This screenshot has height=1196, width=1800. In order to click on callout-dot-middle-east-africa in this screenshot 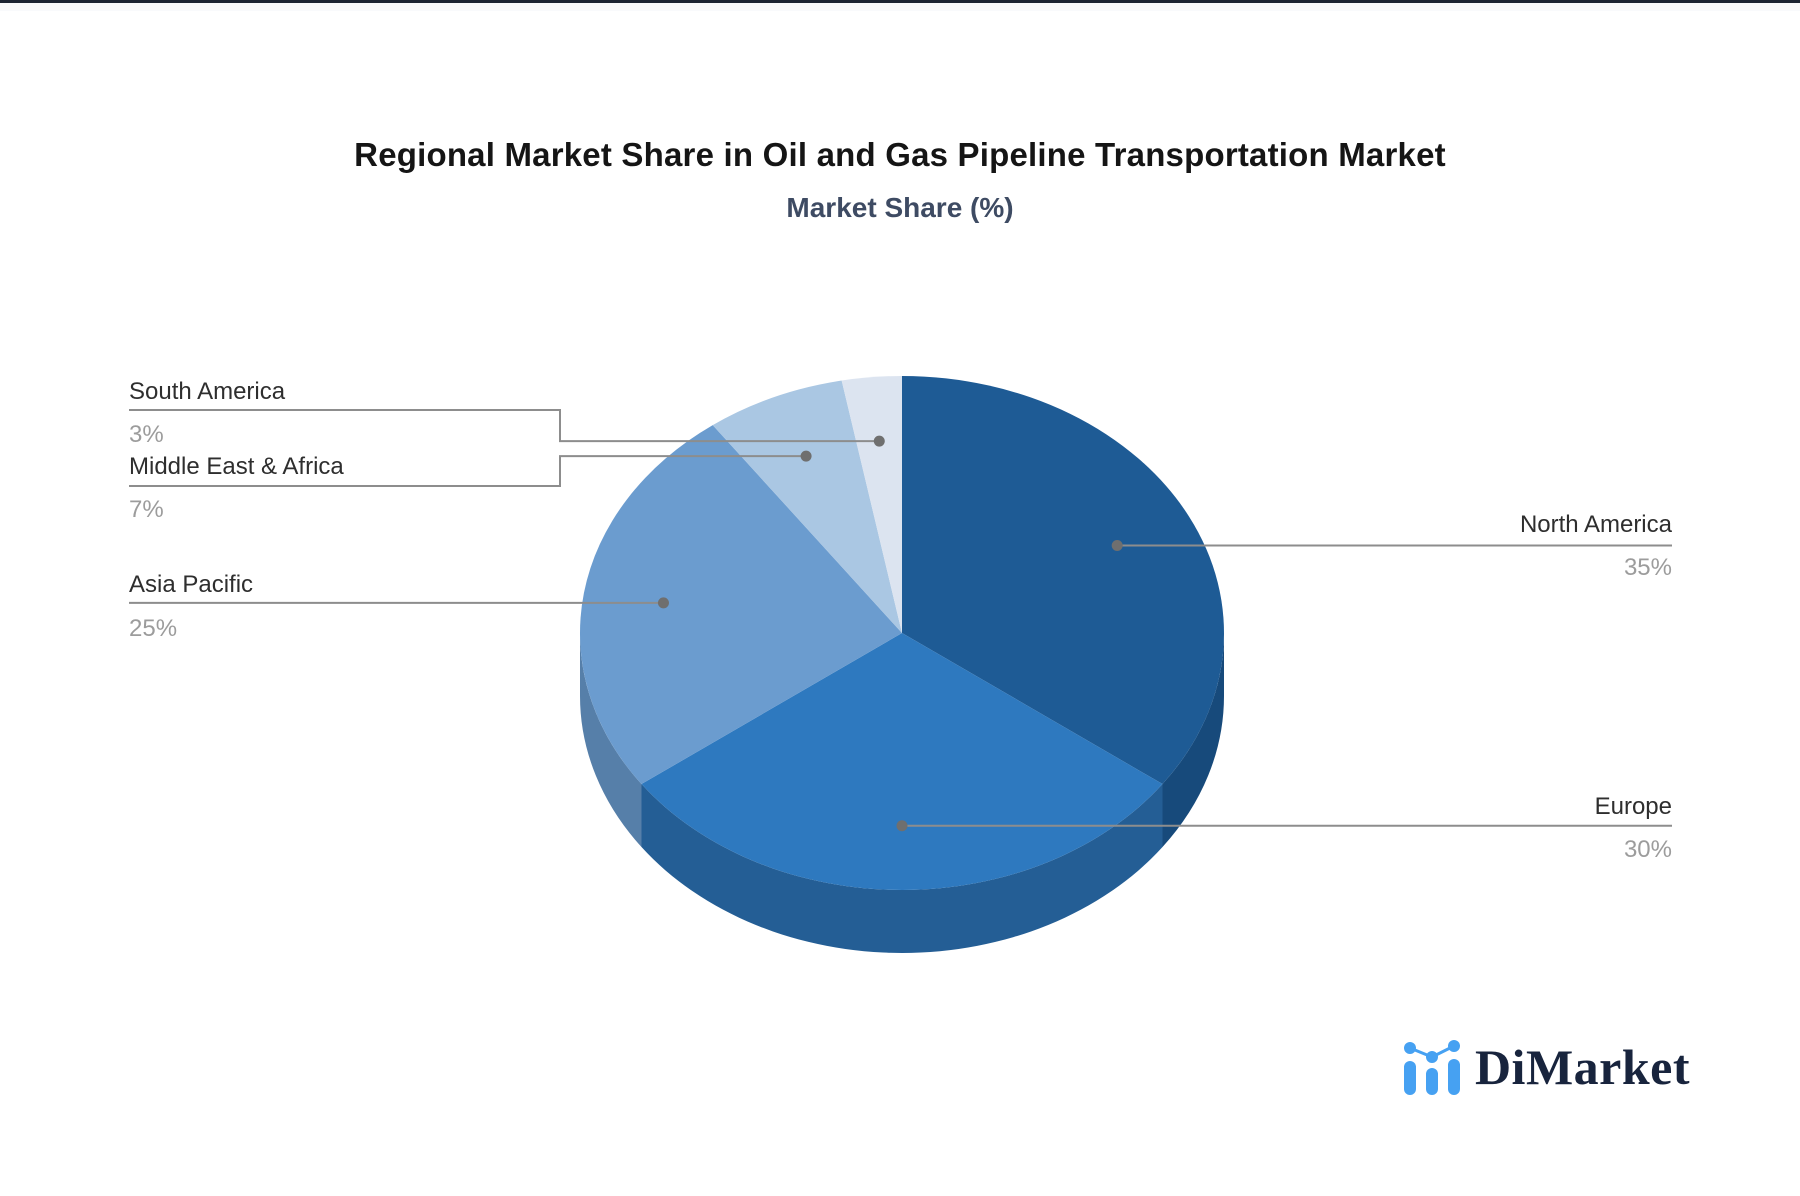, I will do `click(806, 456)`.